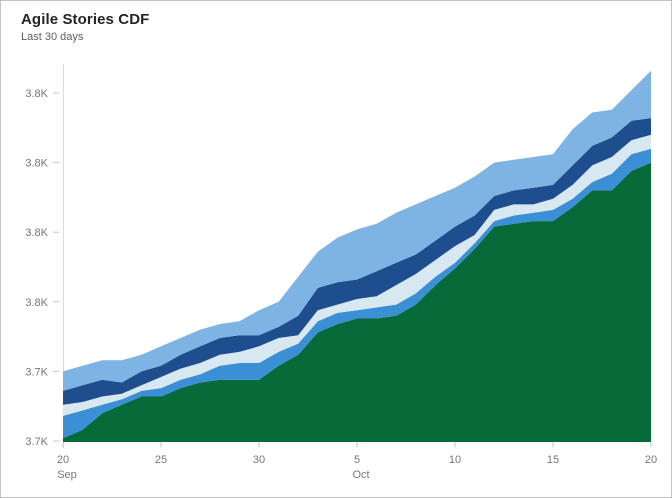 Image resolution: width=672 pixels, height=498 pixels. What do you see at coordinates (455, 460) in the screenshot?
I see `x-tick-label: 10` at bounding box center [455, 460].